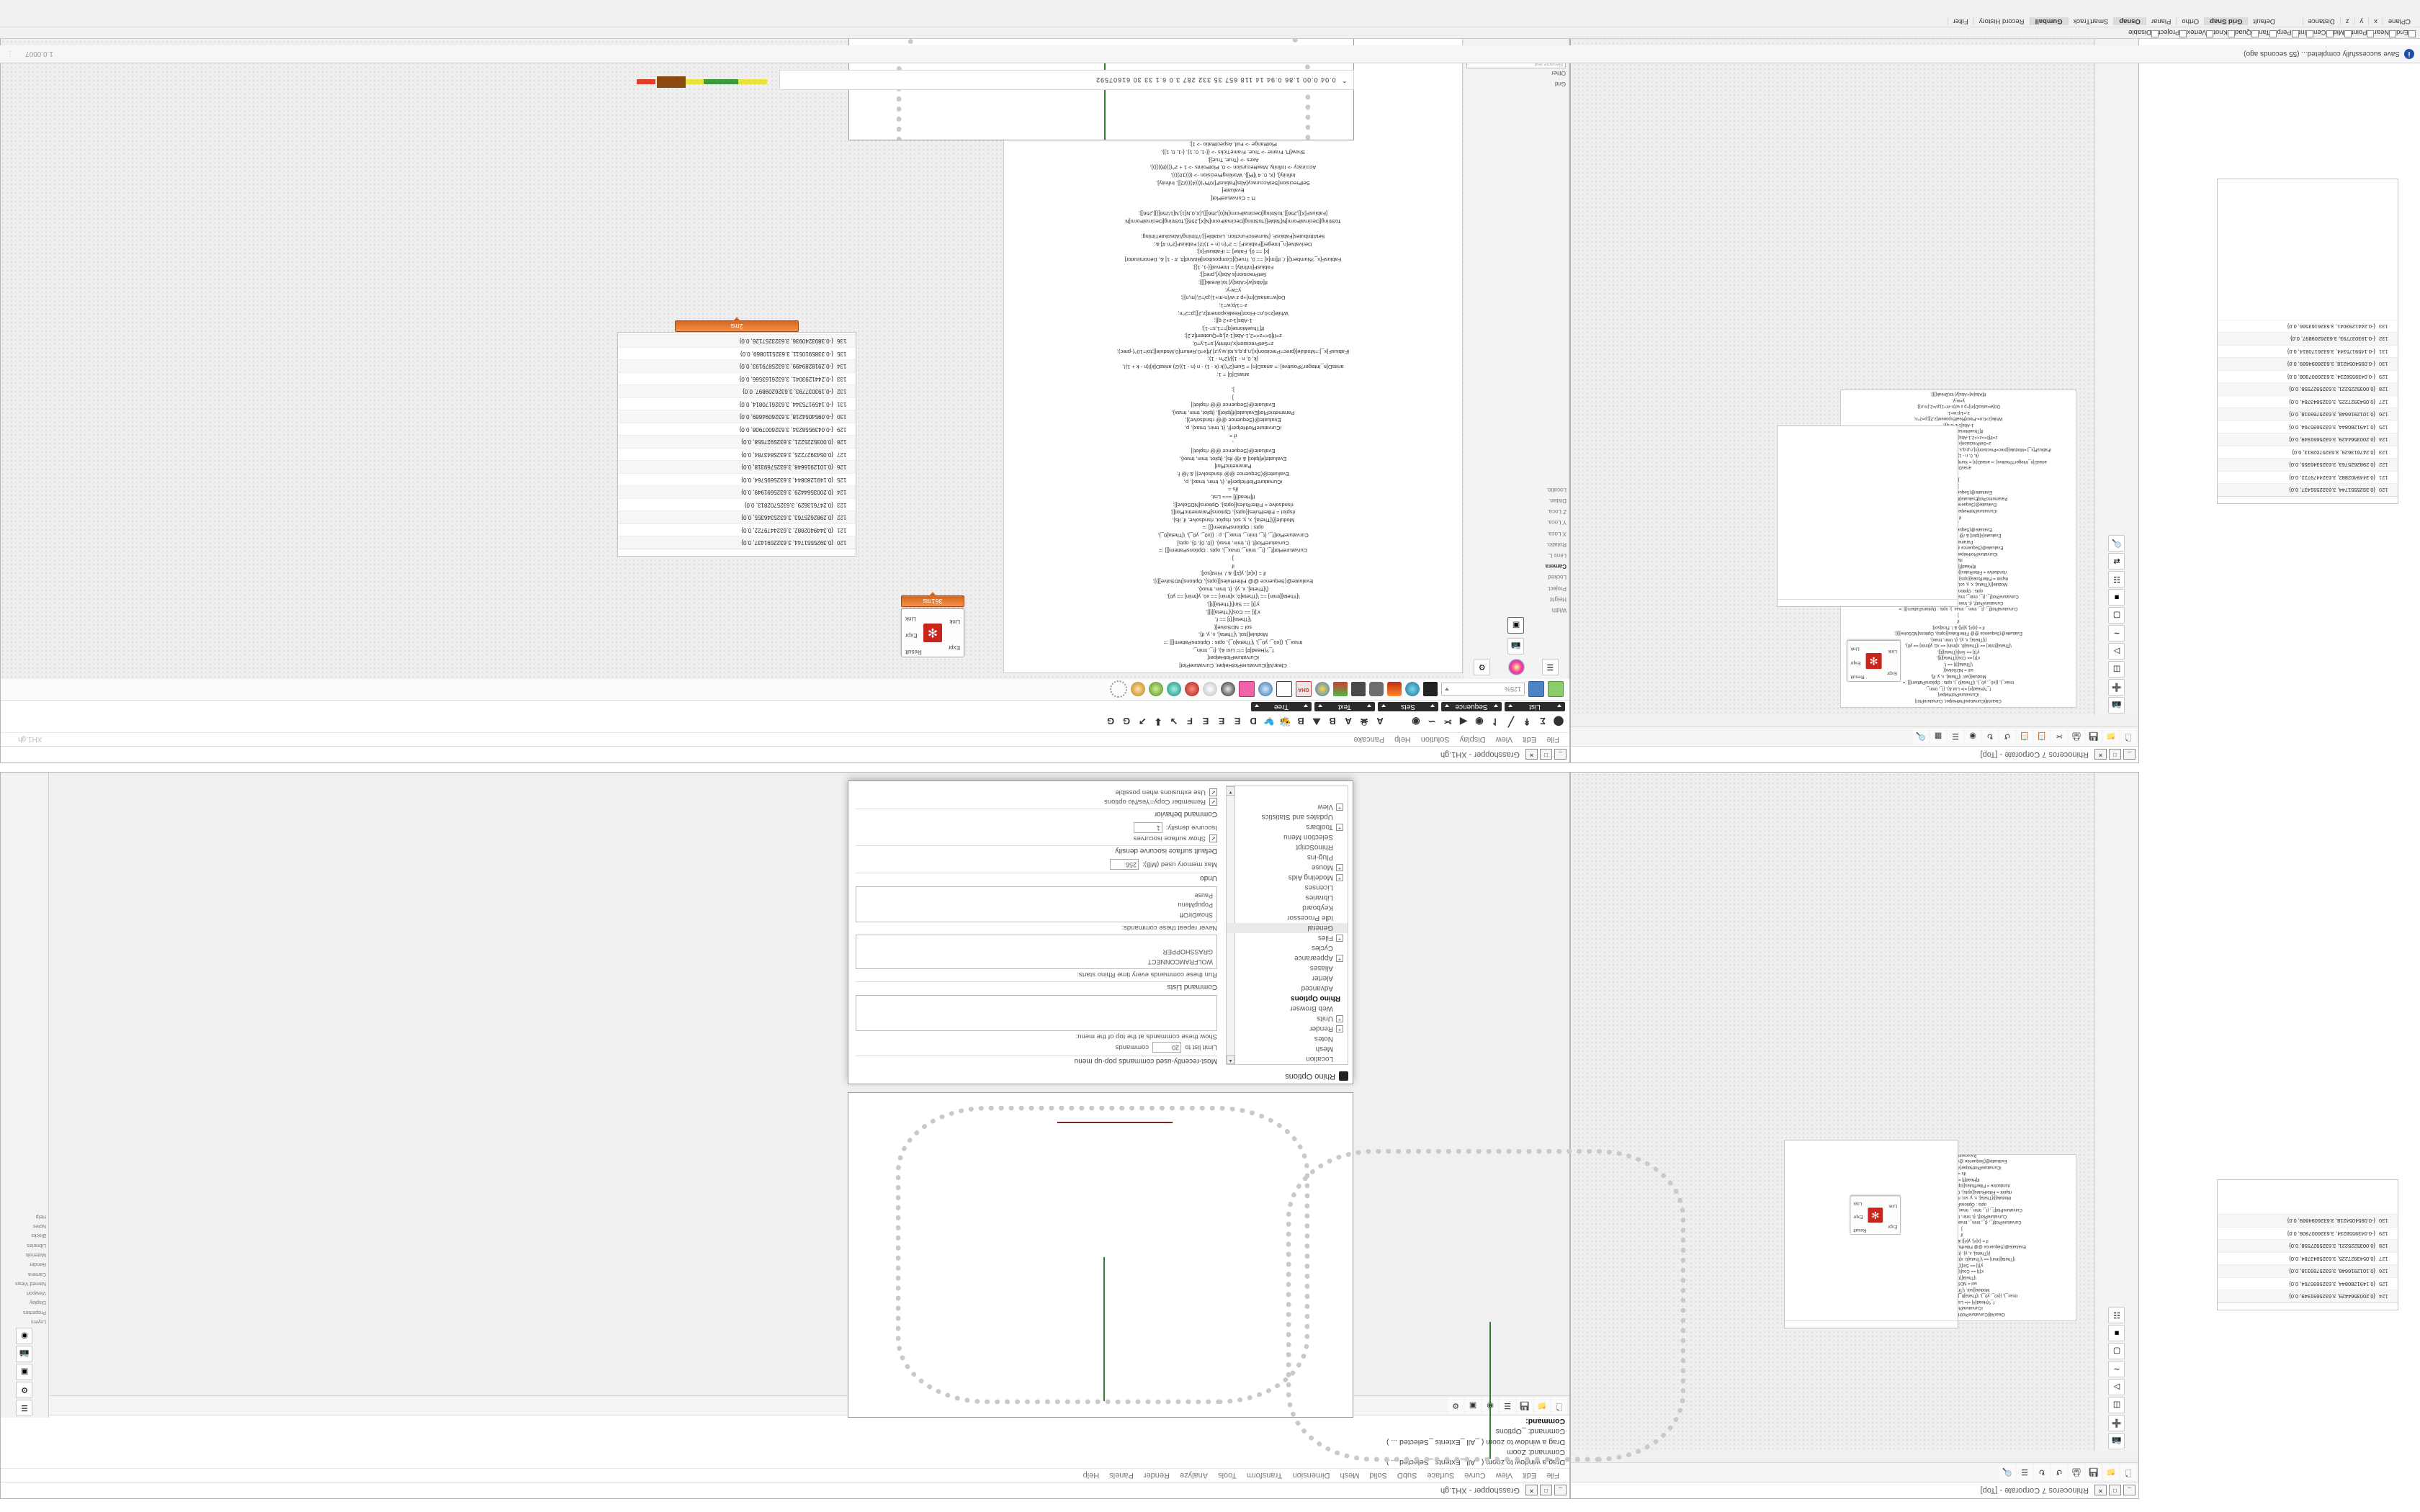 This screenshot has height=1512, width=2420. I want to click on osnap-vertex-checkbox, so click(2210, 33).